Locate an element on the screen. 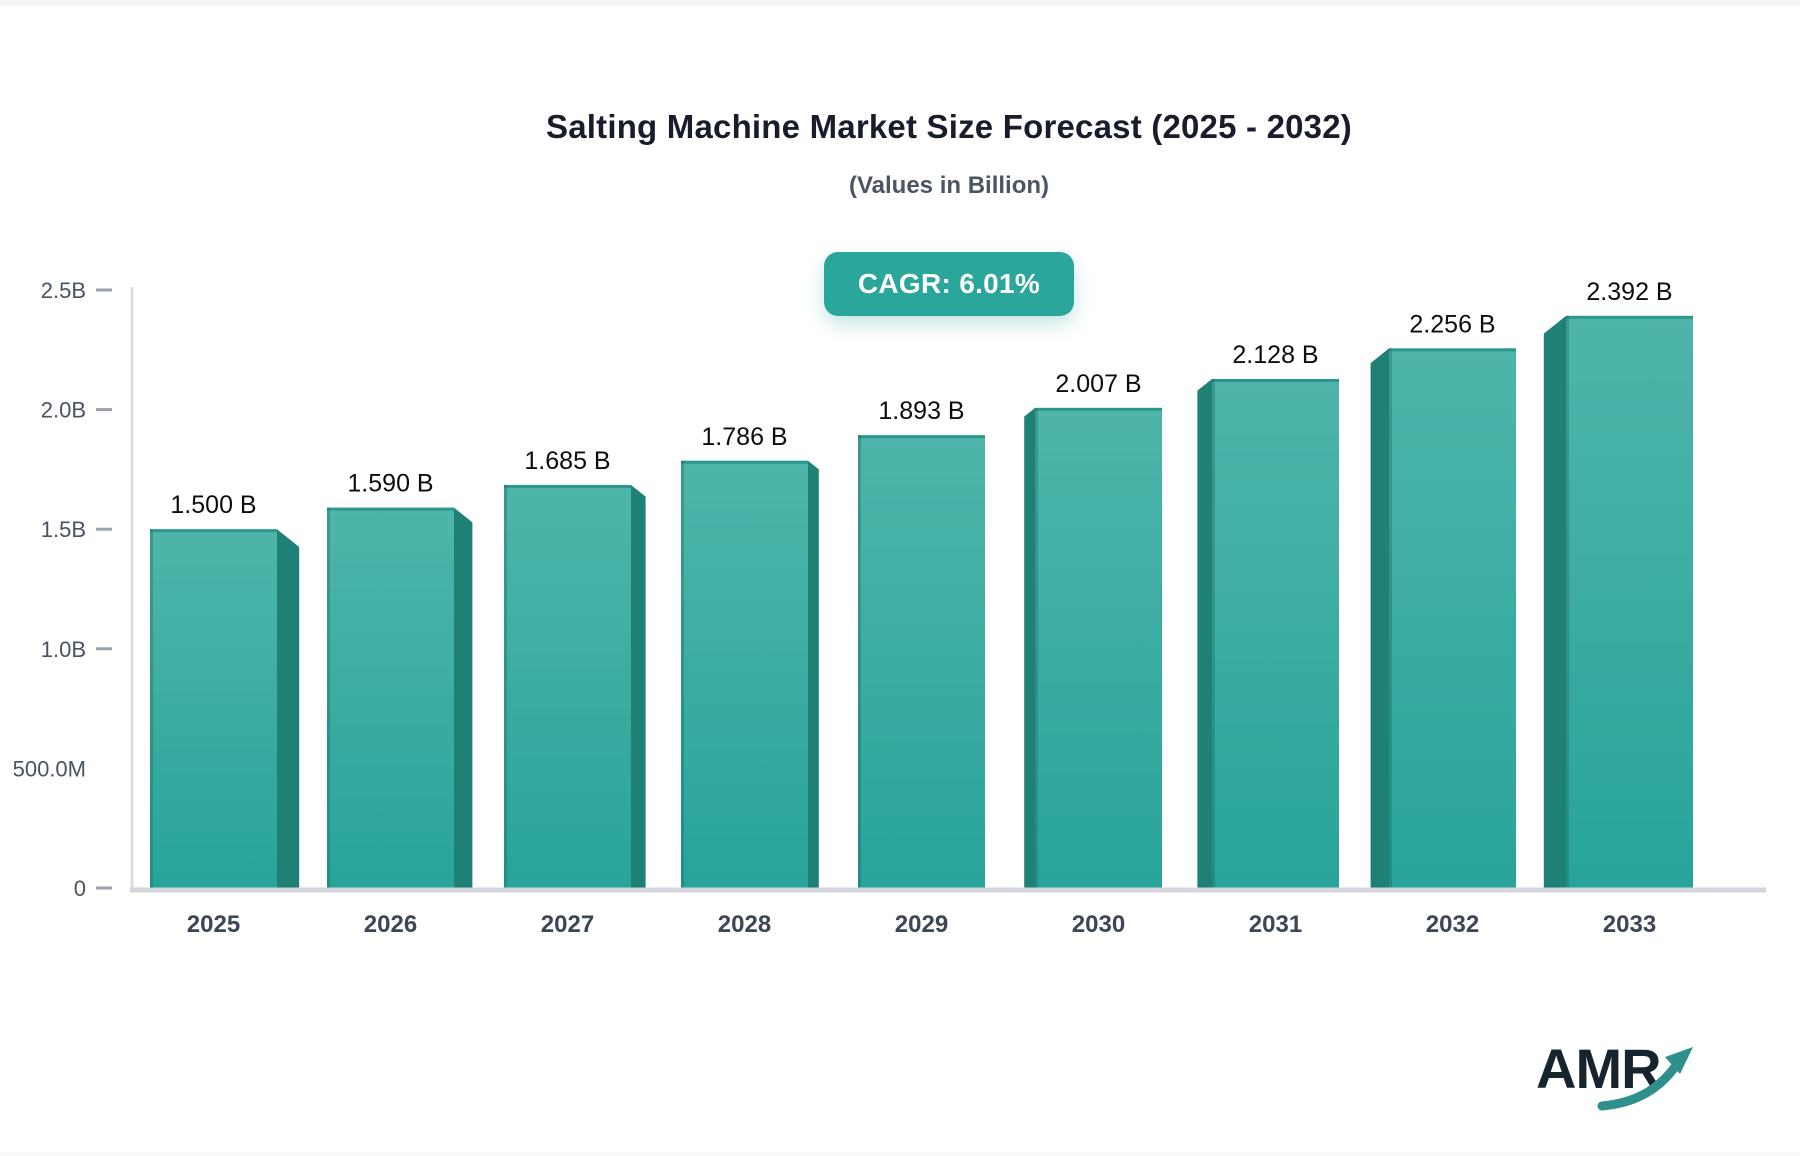 The width and height of the screenshot is (1800, 1156). bar-2027: 1.685 B 2027 is located at coordinates (575, 692).